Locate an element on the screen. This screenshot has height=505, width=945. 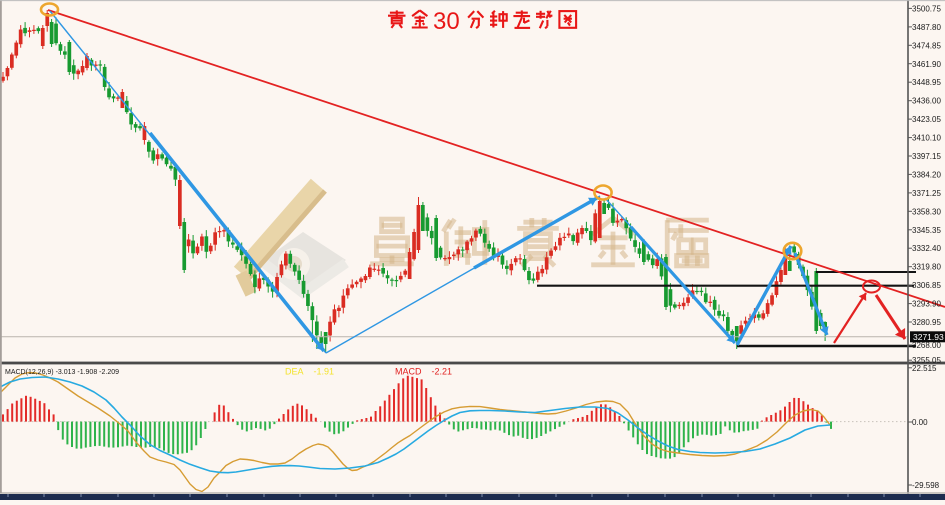
svg-text: 3345.35 is located at coordinates (926, 230).